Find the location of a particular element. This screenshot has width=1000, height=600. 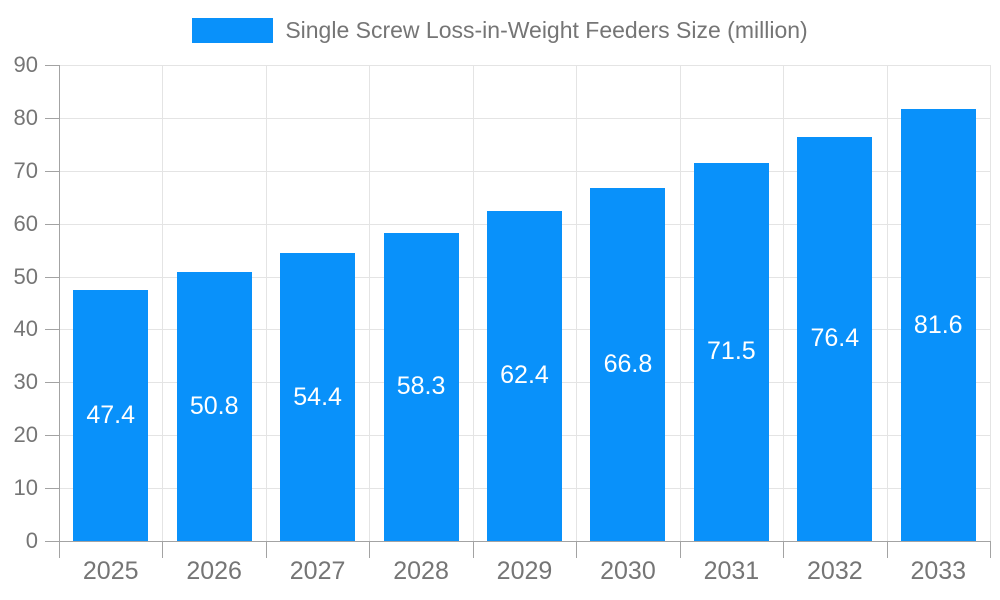

x-axis-label-2027: 2027 is located at coordinates (317, 571).